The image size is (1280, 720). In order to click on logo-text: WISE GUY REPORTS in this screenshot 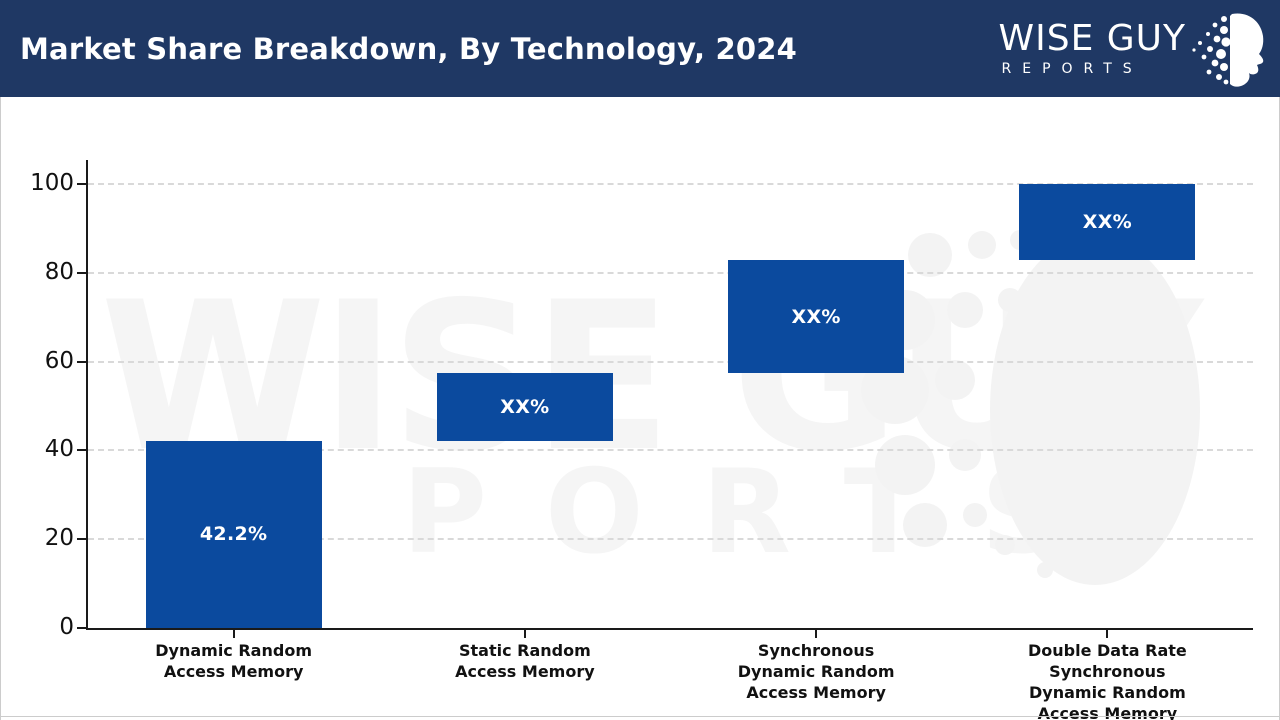, I will do `click(1092, 47)`.